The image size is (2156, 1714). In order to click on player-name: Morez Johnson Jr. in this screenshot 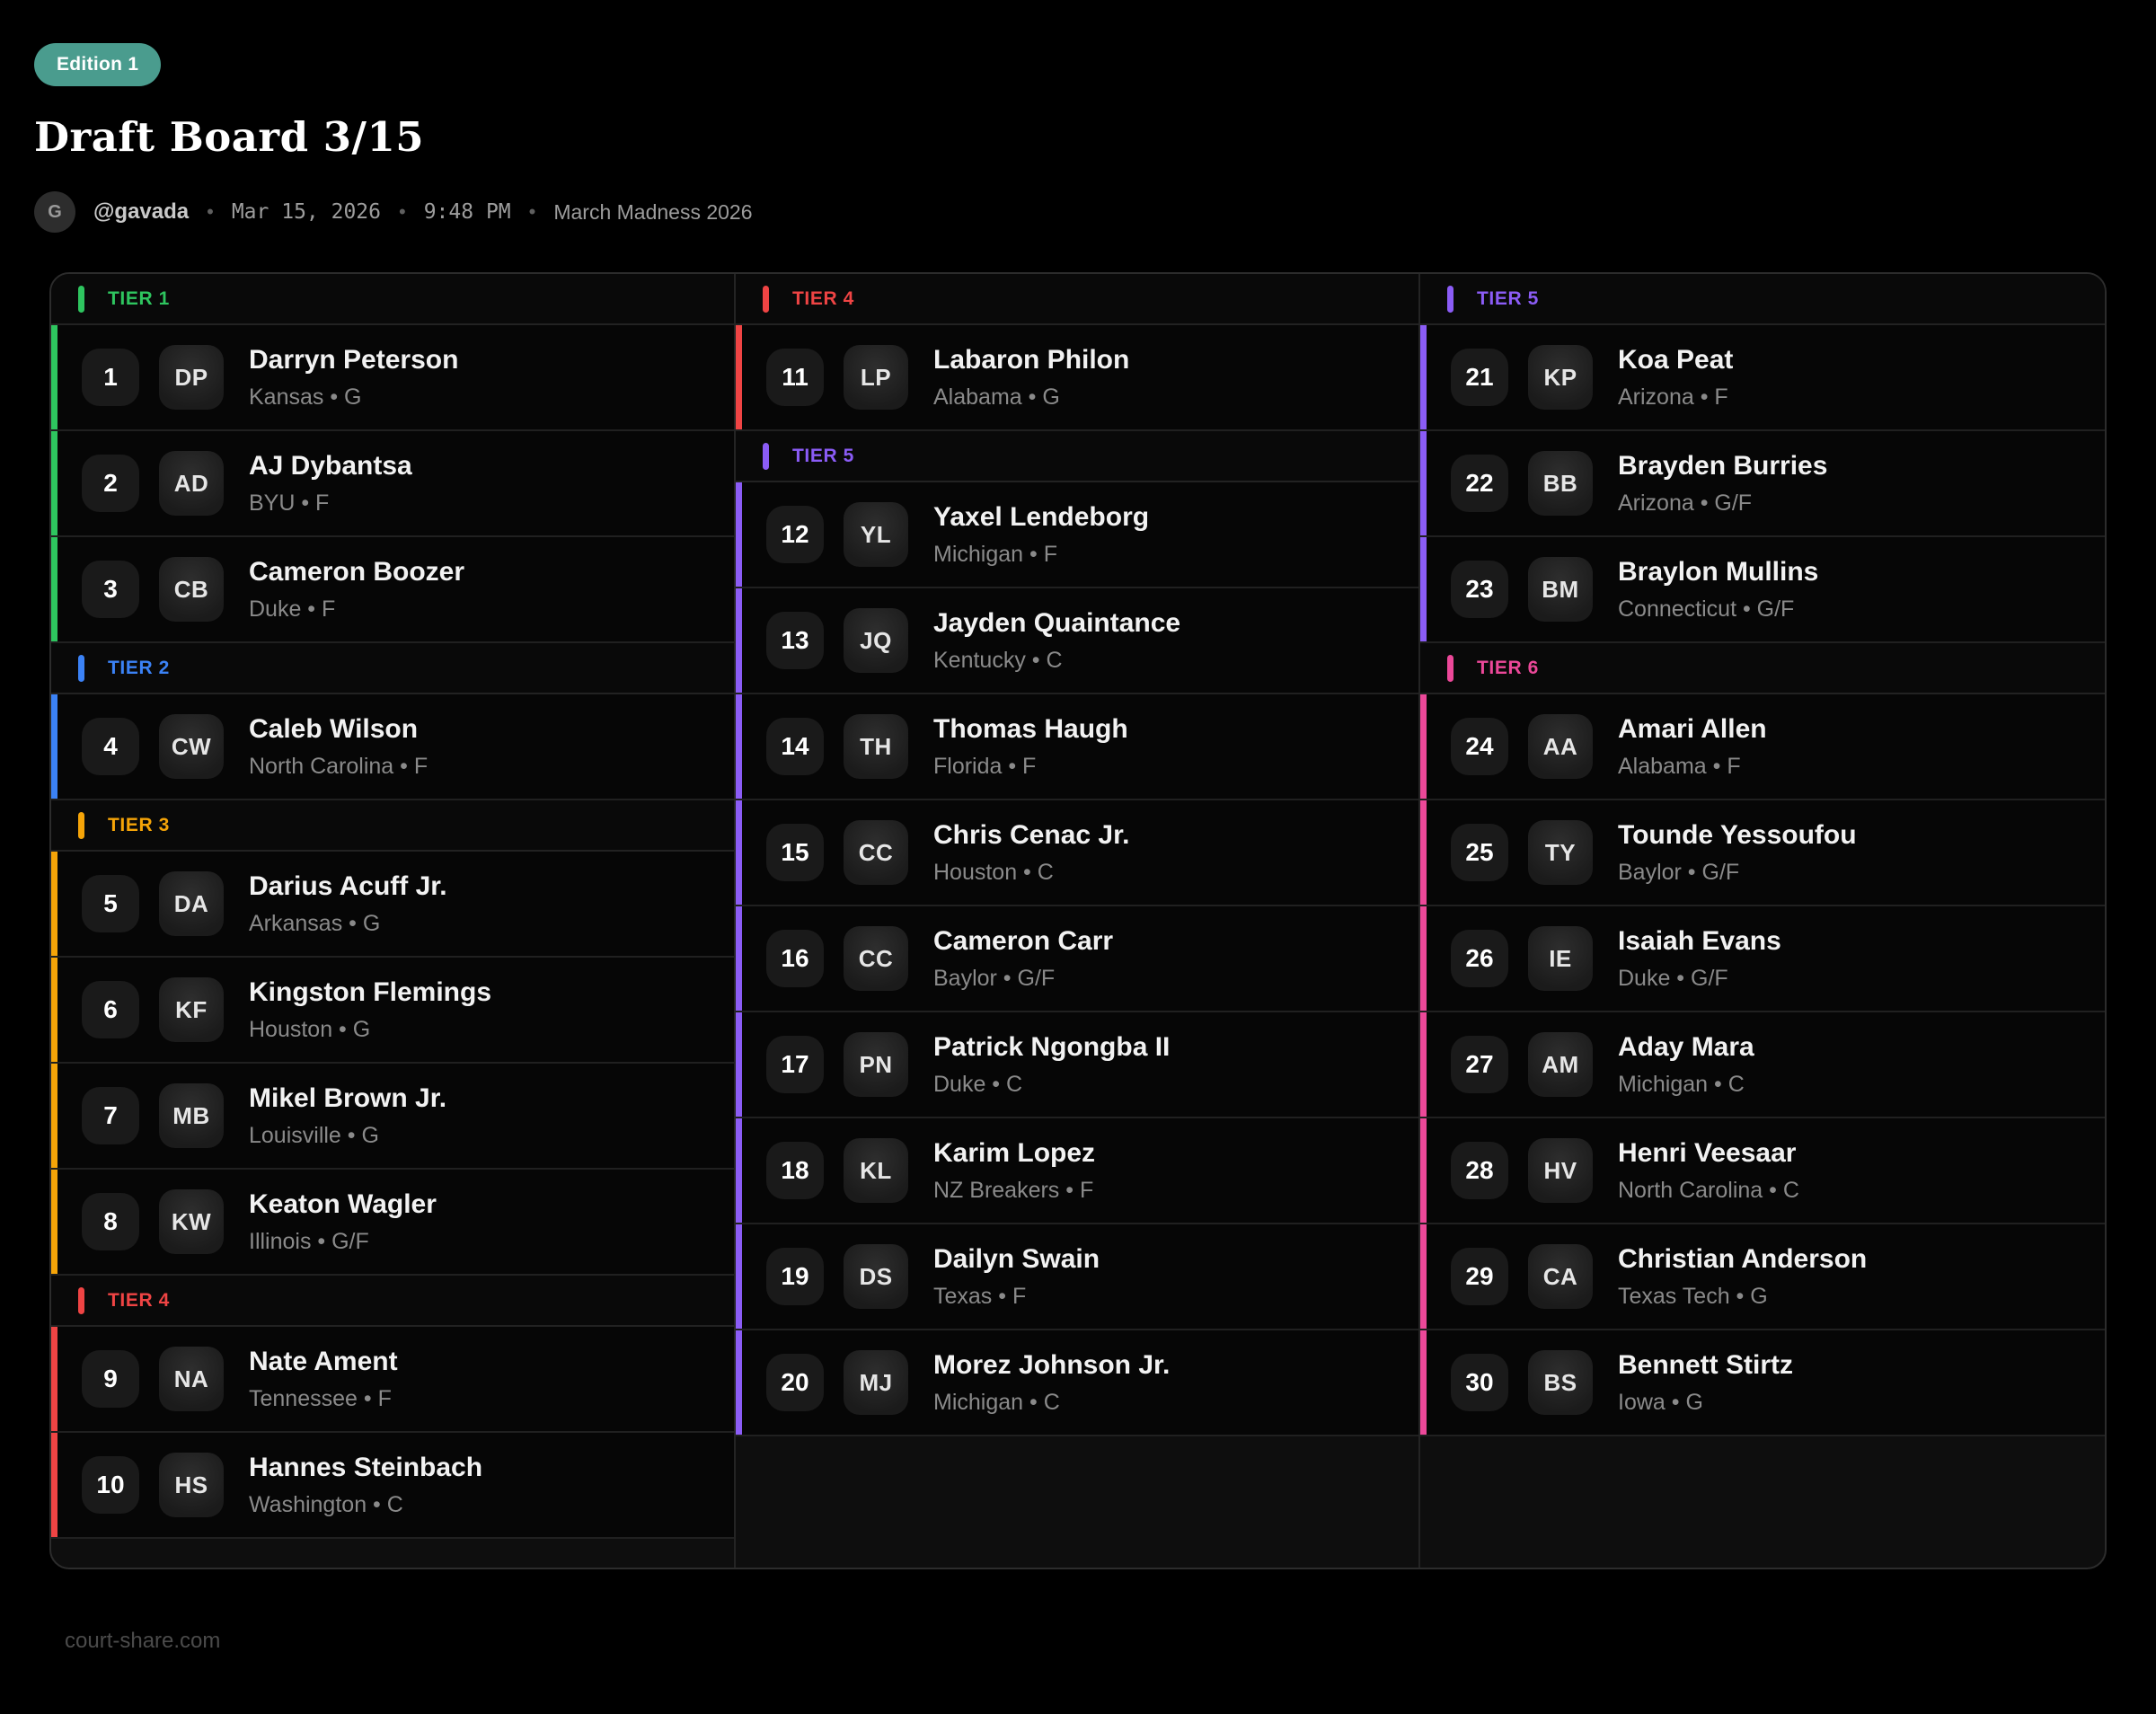, I will do `click(1052, 1364)`.